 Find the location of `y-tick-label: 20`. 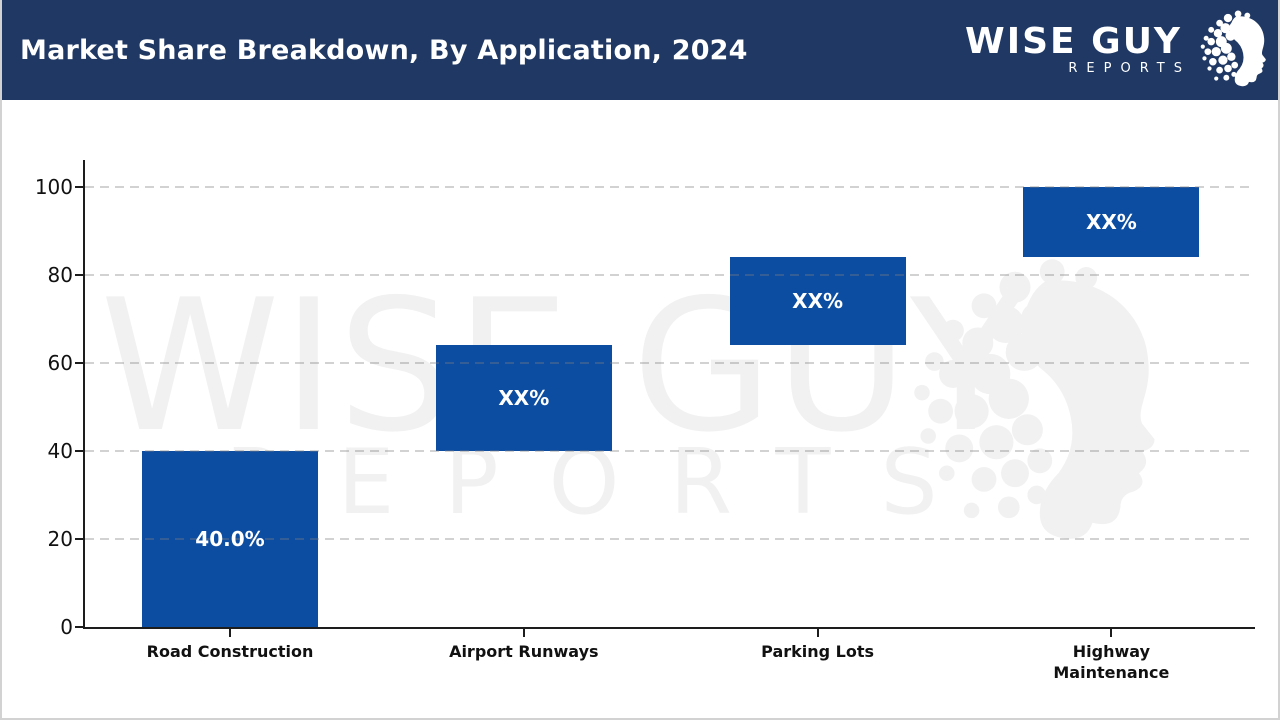

y-tick-label: 20 is located at coordinates (60, 539).